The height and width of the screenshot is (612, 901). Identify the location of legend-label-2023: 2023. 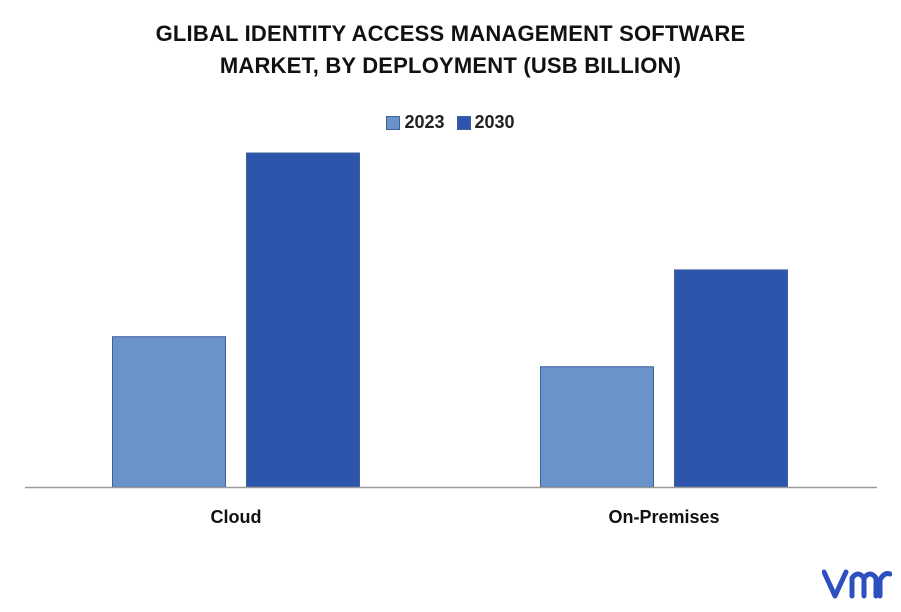
(424, 122).